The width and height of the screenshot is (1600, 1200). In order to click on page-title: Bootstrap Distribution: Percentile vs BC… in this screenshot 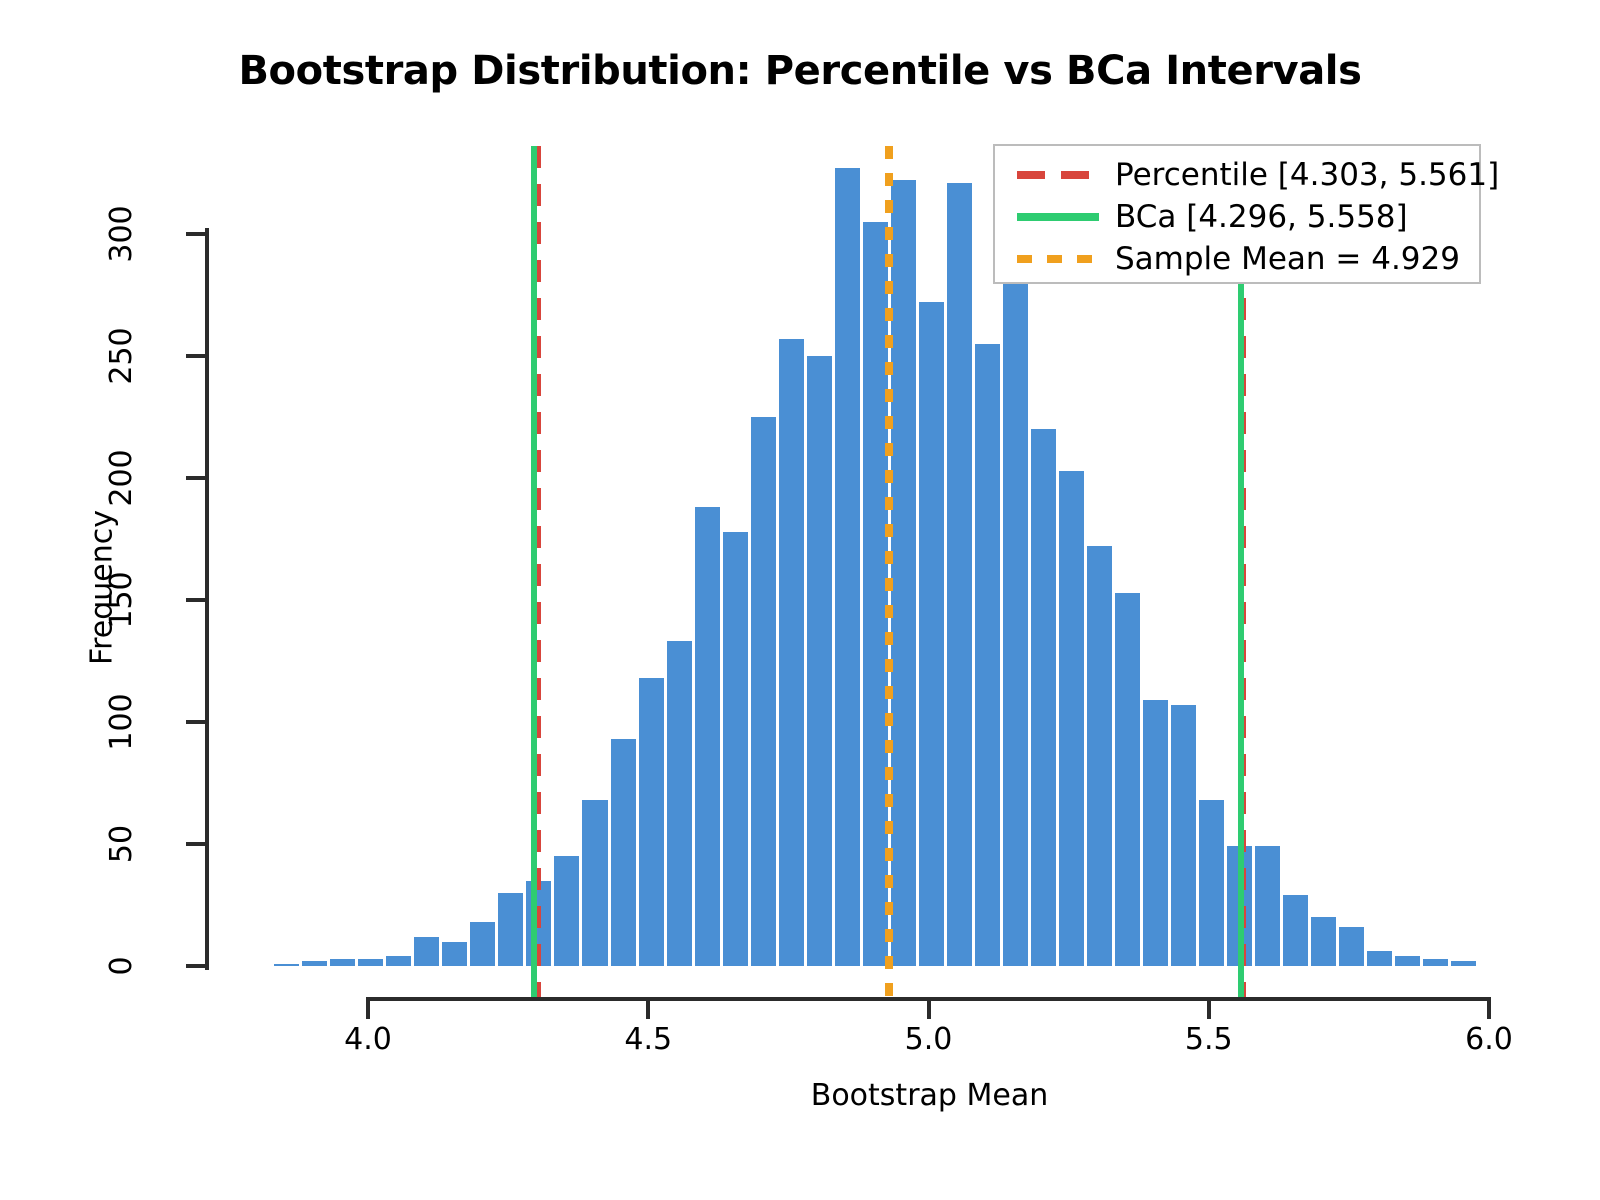, I will do `click(800, 71)`.